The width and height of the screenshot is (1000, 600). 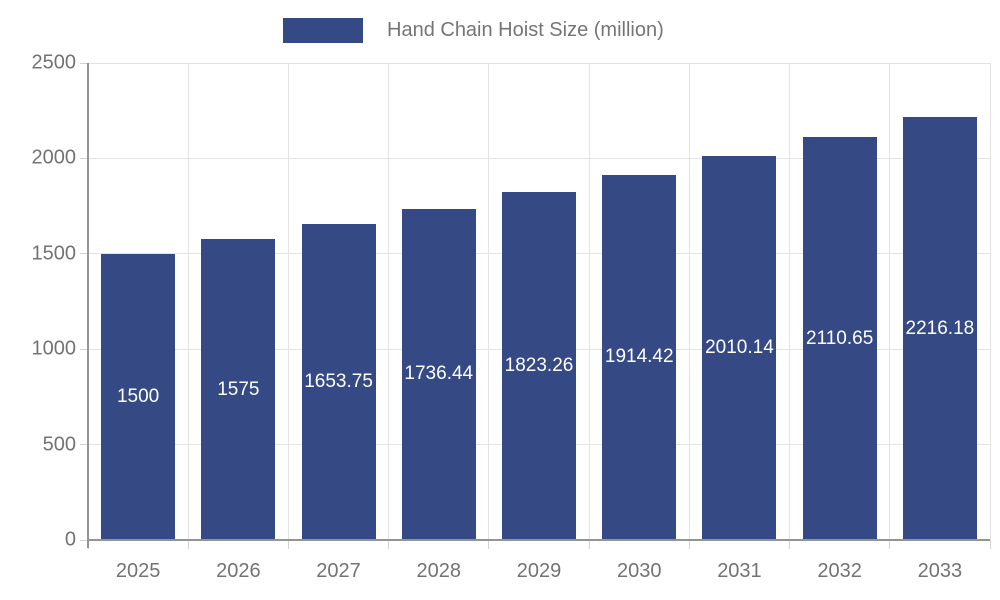 What do you see at coordinates (88, 305) in the screenshot?
I see `y-axis-line` at bounding box center [88, 305].